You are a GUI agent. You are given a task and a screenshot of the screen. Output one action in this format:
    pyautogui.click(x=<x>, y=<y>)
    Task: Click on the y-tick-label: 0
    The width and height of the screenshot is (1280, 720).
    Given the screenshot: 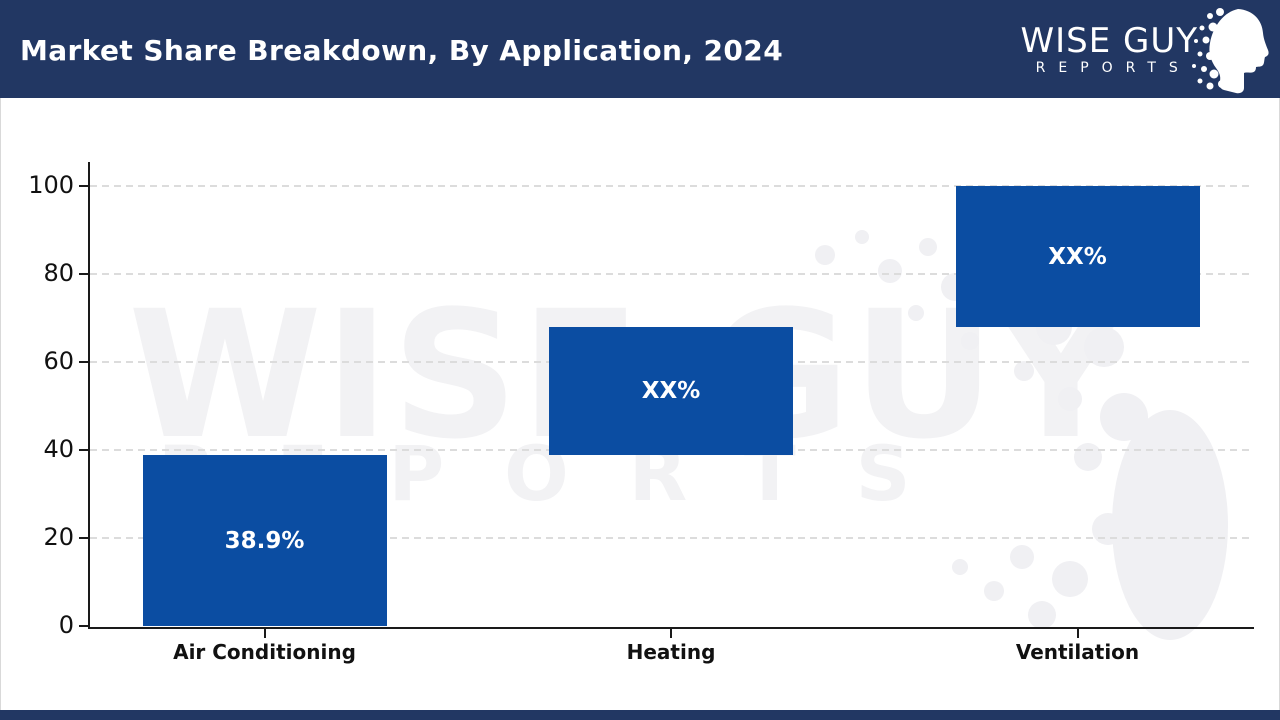 What is the action you would take?
    pyautogui.click(x=66, y=625)
    